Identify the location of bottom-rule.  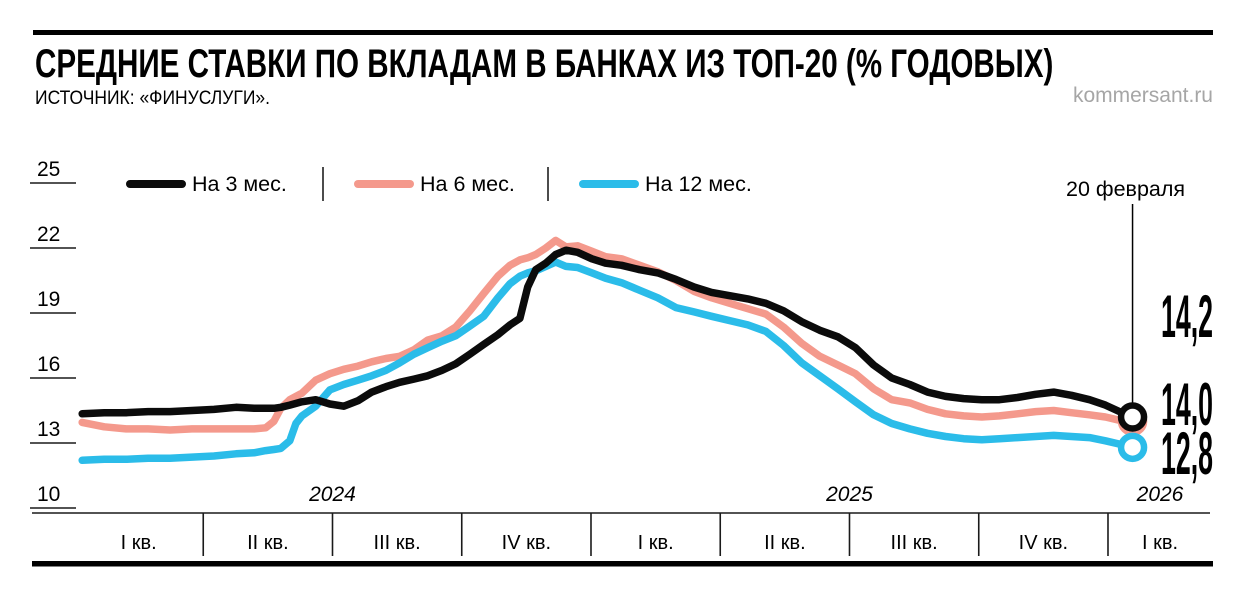
(622, 564).